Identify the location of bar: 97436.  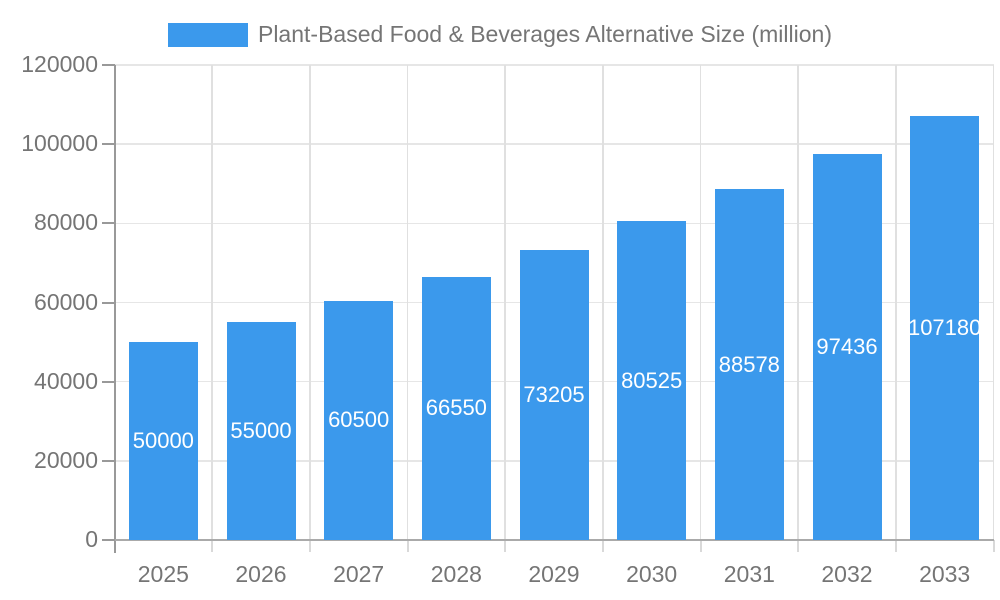
(847, 347).